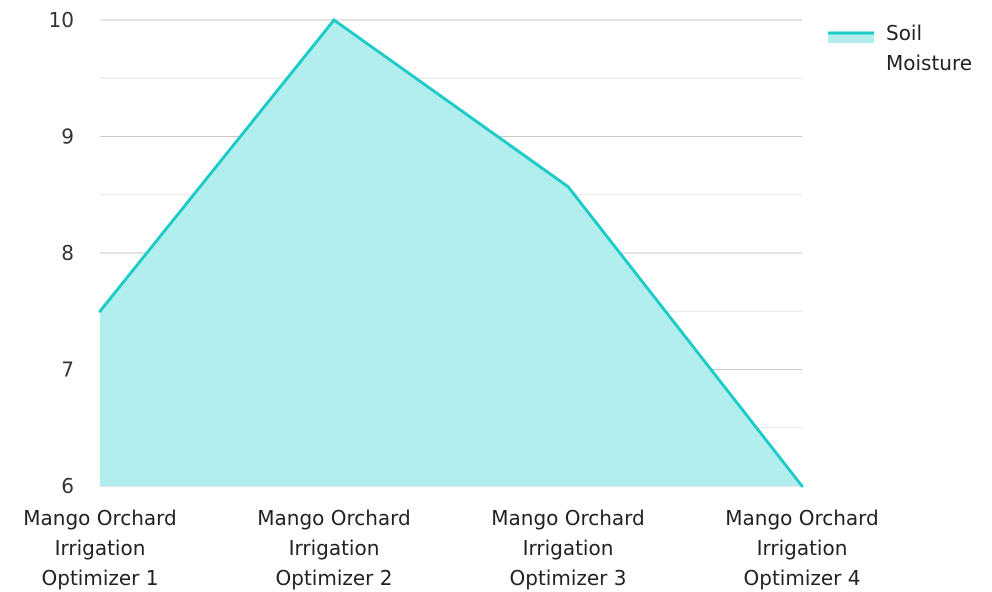 The width and height of the screenshot is (992, 592). What do you see at coordinates (67, 137) in the screenshot?
I see `y-tick-label: 9` at bounding box center [67, 137].